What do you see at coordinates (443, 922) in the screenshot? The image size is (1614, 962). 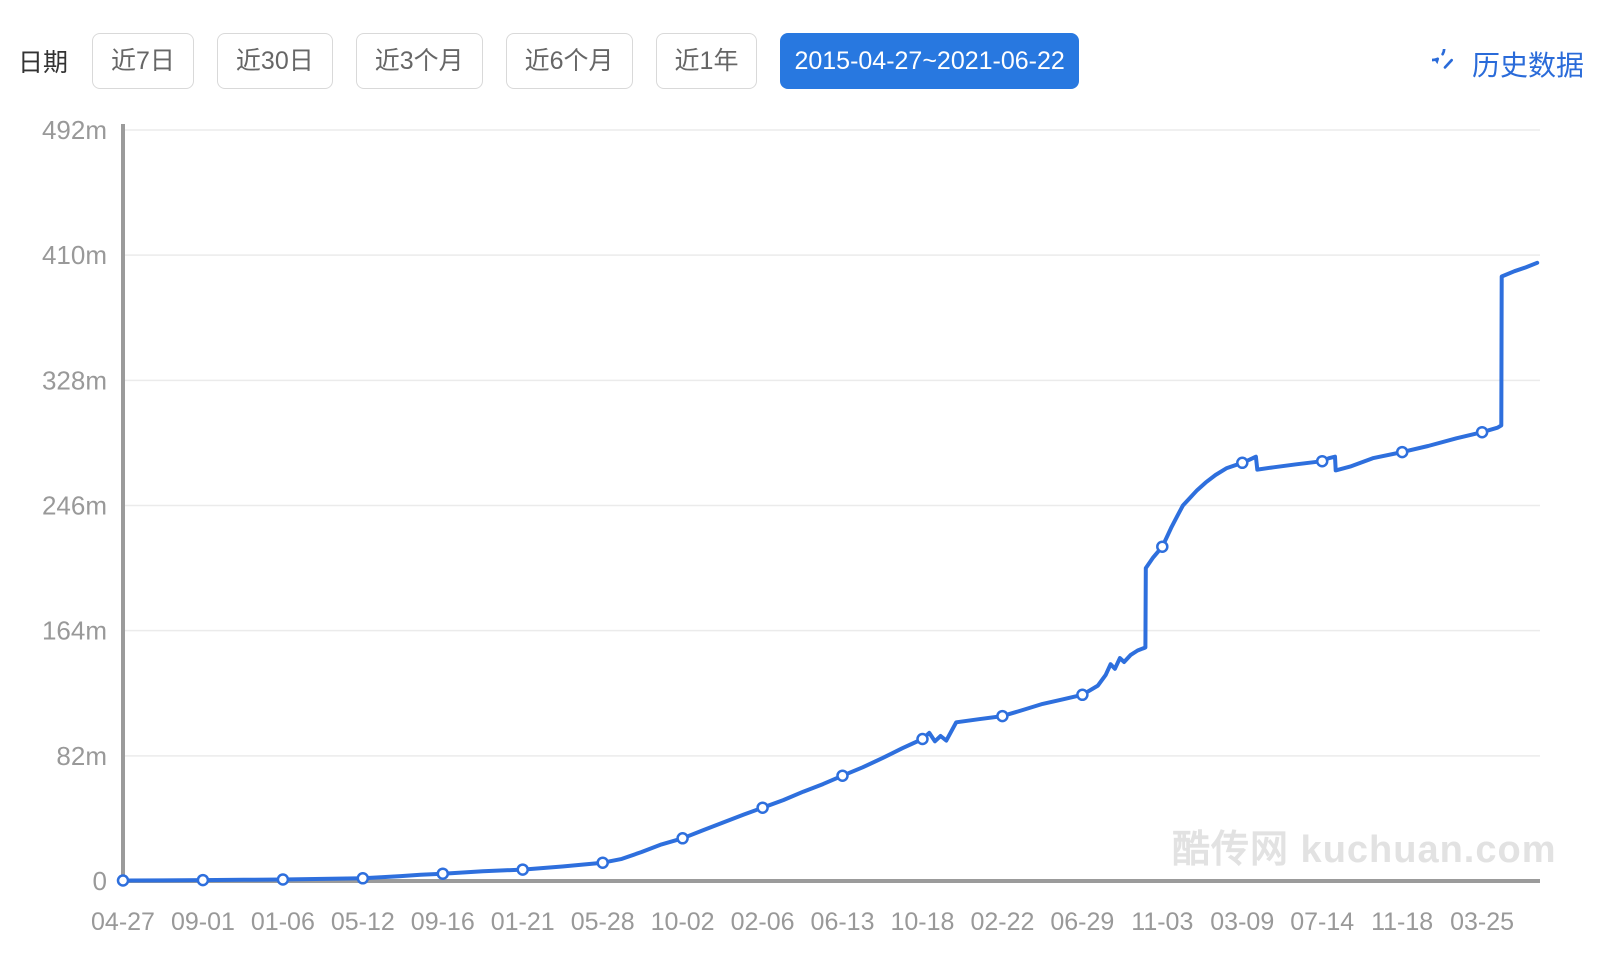 I see `x-tick-label: 09-16` at bounding box center [443, 922].